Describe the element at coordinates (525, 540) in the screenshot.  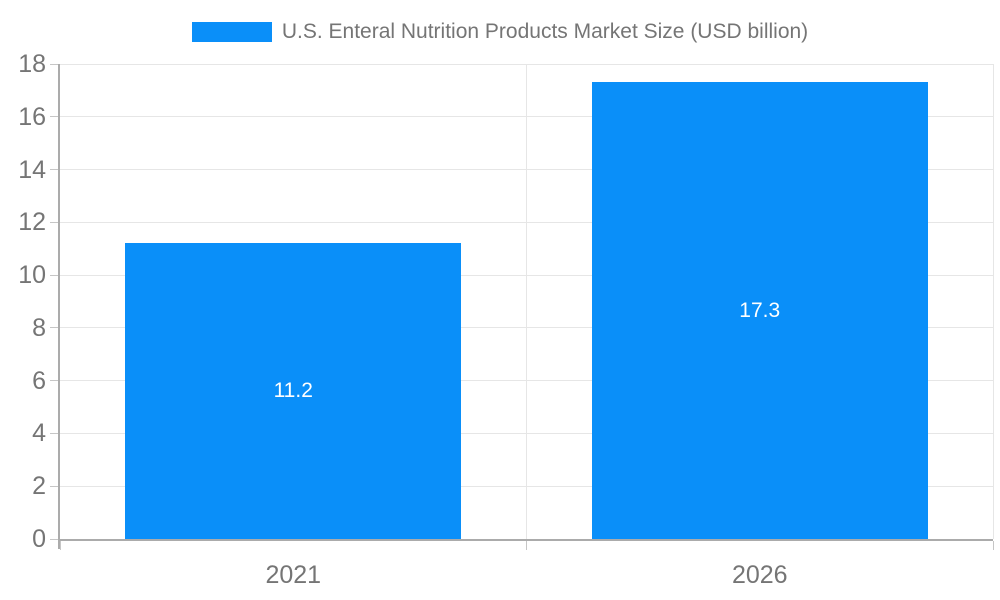
I see `x-axis-line` at that location.